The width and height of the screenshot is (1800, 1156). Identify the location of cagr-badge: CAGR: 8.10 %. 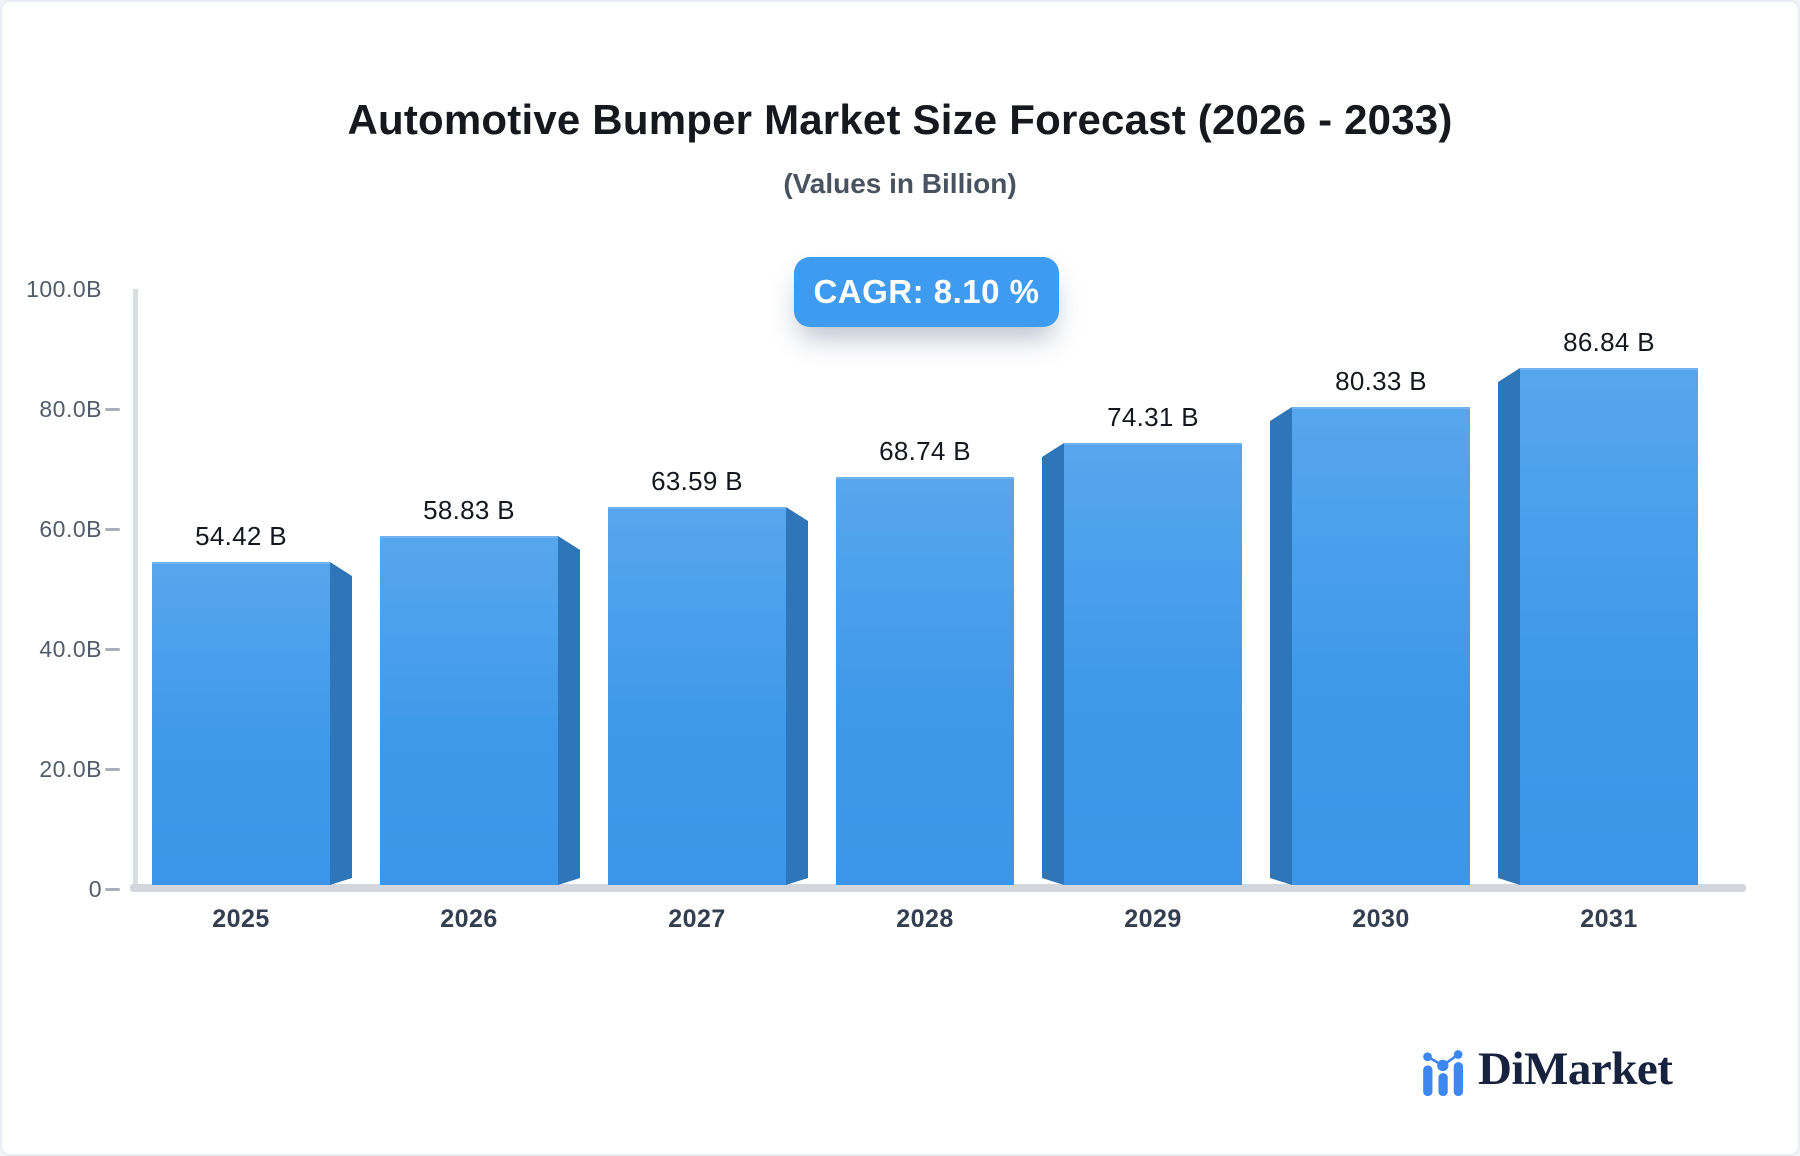
(926, 292).